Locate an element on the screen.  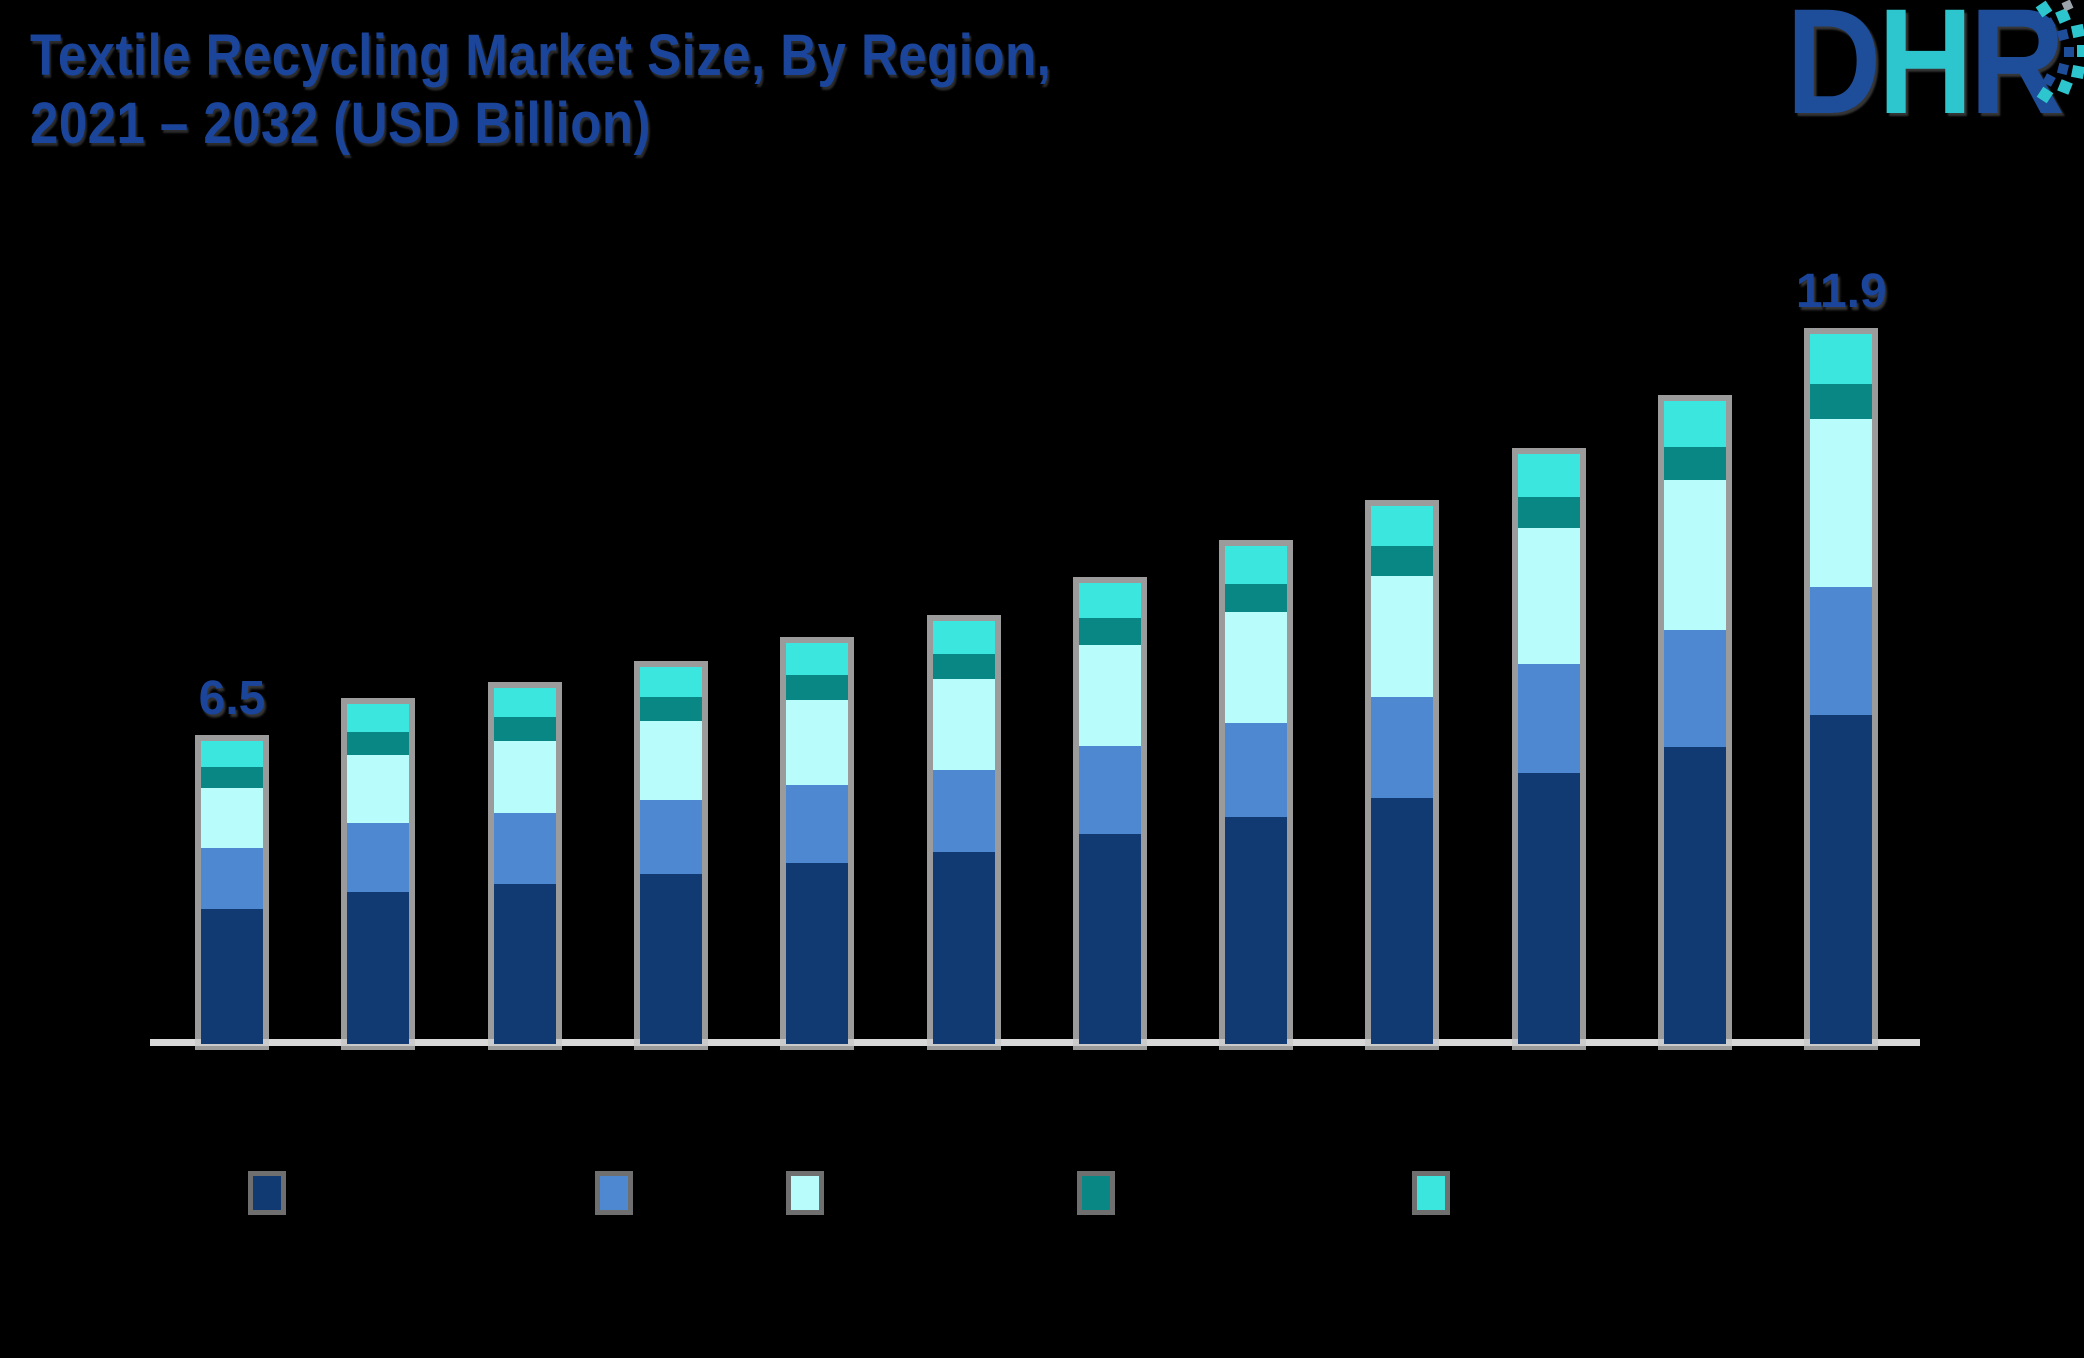
bar-2026 is located at coordinates (964, 832).